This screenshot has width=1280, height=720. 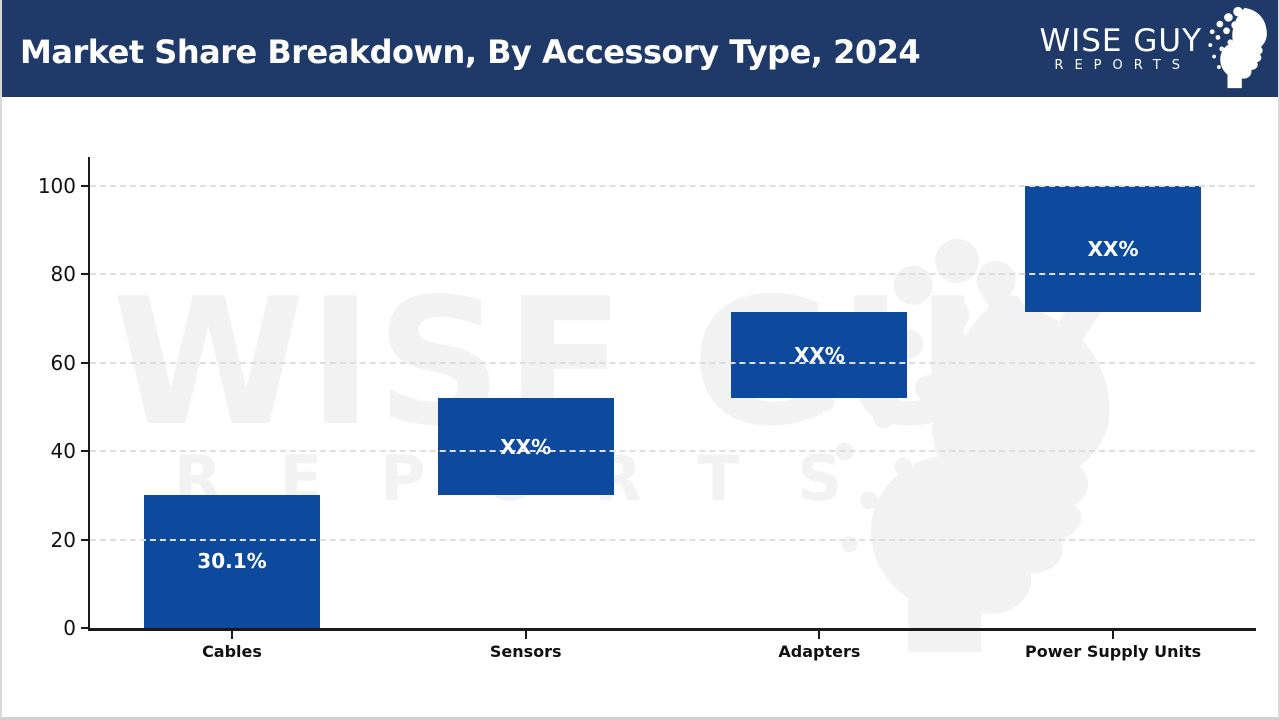 I want to click on y-tick-label-80: 80, so click(x=63, y=274).